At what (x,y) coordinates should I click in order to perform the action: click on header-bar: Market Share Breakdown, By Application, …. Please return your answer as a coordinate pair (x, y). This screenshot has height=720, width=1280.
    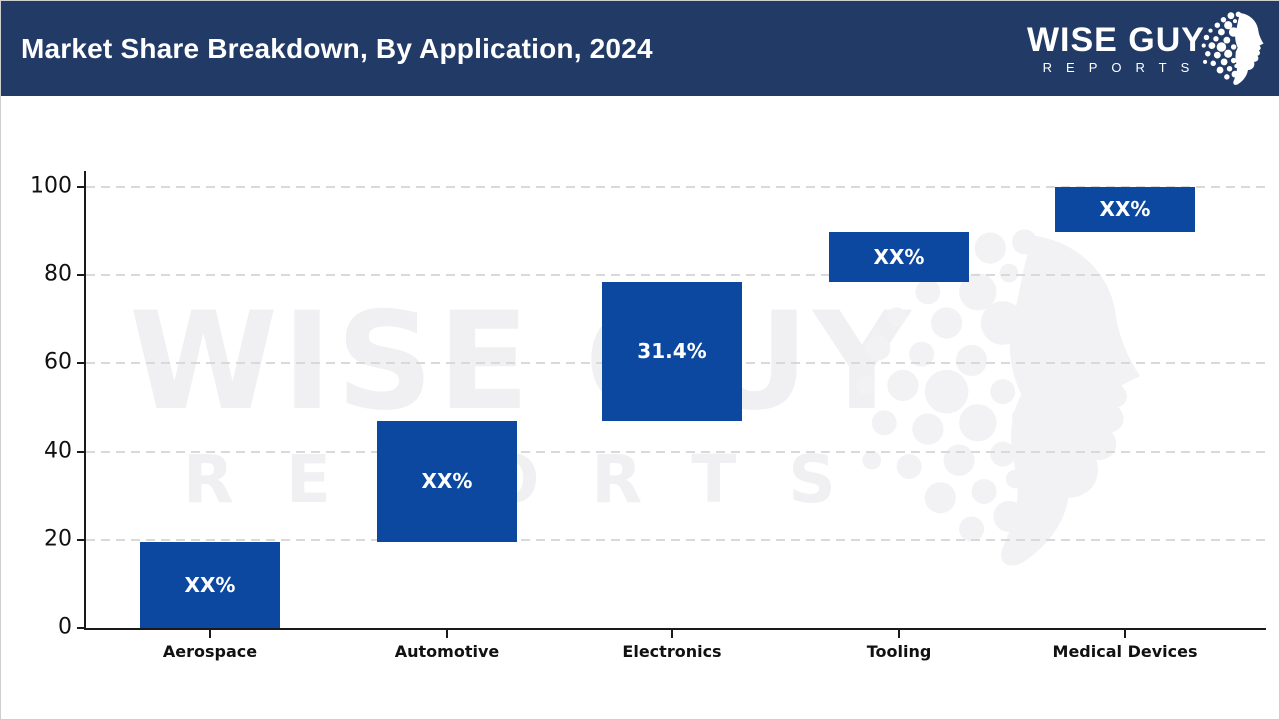
    Looking at the image, I should click on (640, 48).